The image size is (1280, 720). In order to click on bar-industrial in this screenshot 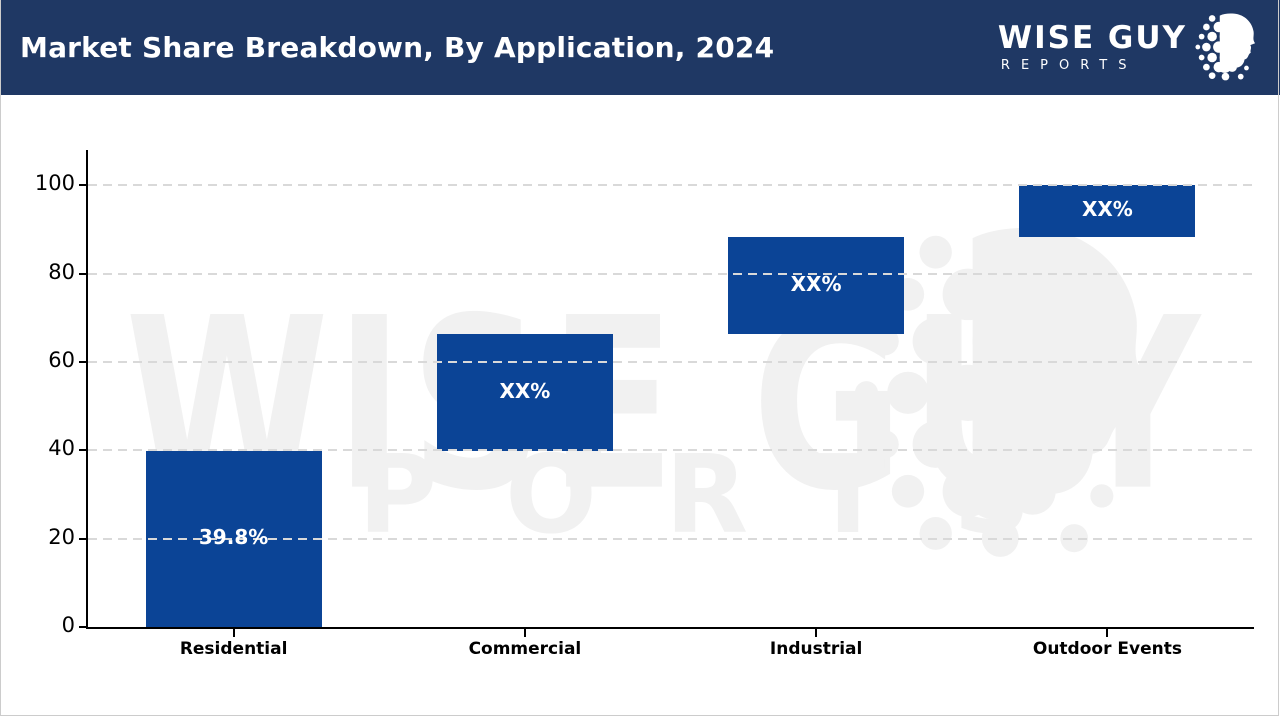, I will do `click(816, 285)`.